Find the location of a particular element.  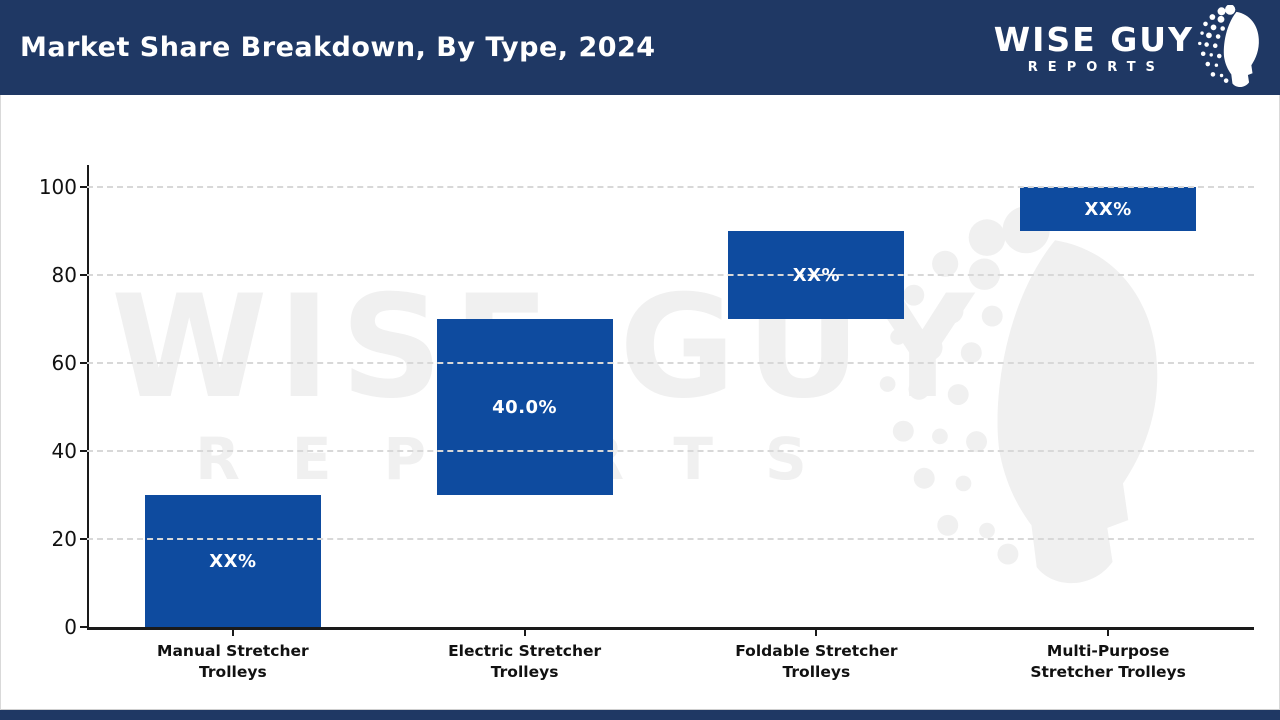

bar-value-label: 40.0% is located at coordinates (525, 407).